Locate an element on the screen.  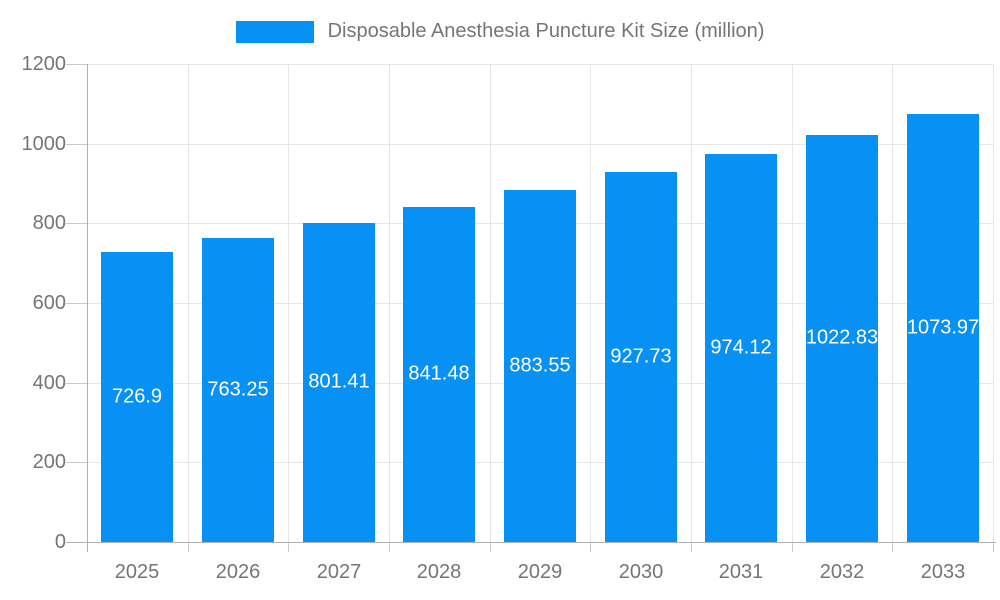
bar-2029 is located at coordinates (540, 366).